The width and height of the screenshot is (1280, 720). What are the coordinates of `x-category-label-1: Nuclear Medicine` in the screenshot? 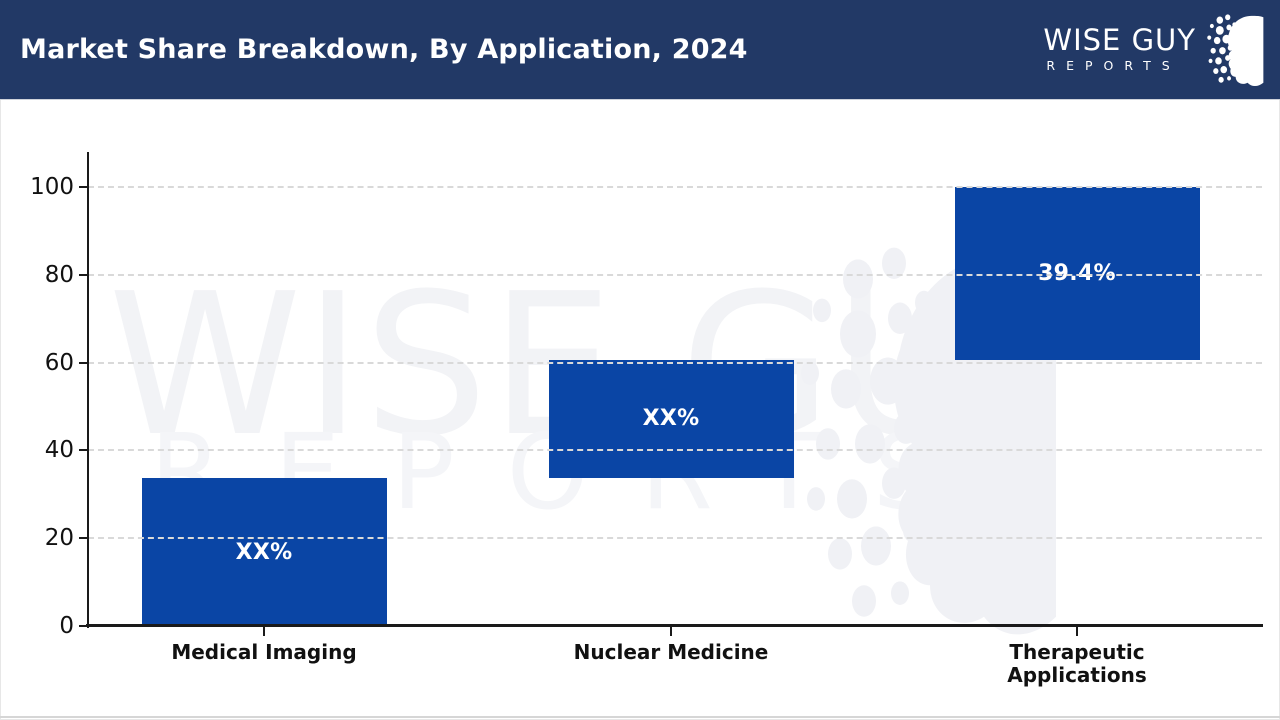 It's located at (671, 652).